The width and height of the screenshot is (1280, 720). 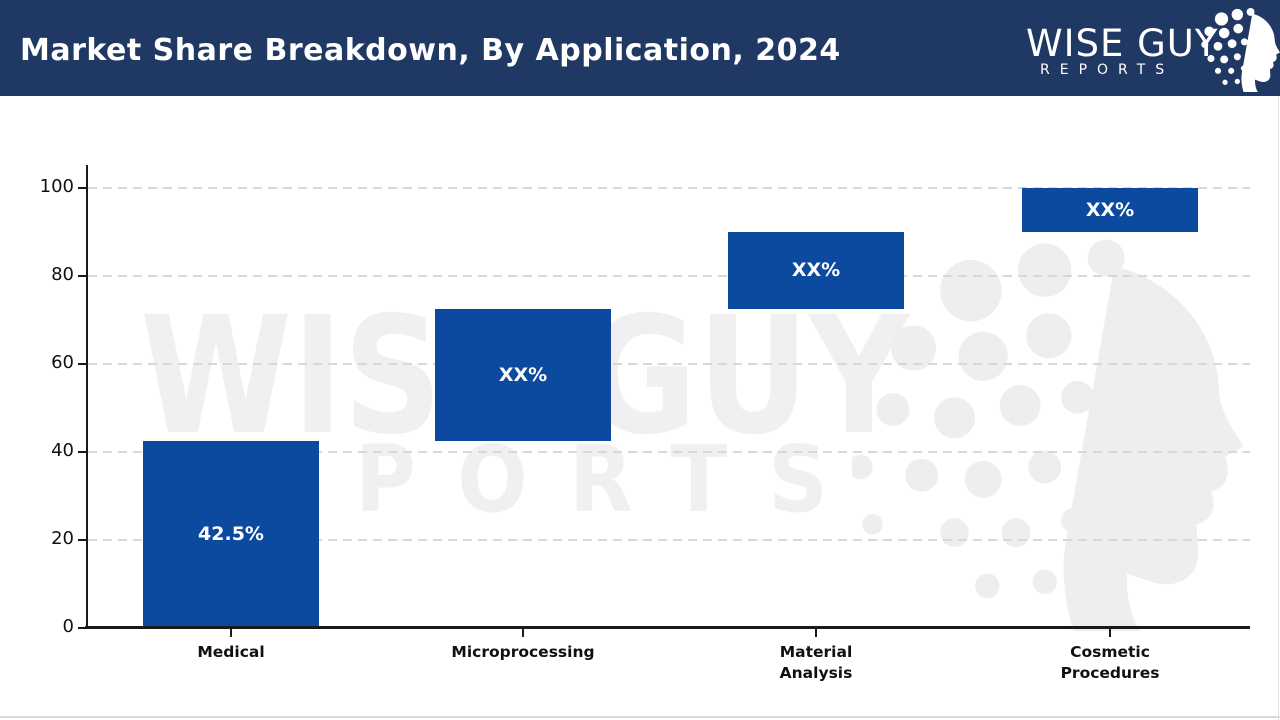 What do you see at coordinates (816, 662) in the screenshot?
I see `x-tick-label-2: Material Analysis` at bounding box center [816, 662].